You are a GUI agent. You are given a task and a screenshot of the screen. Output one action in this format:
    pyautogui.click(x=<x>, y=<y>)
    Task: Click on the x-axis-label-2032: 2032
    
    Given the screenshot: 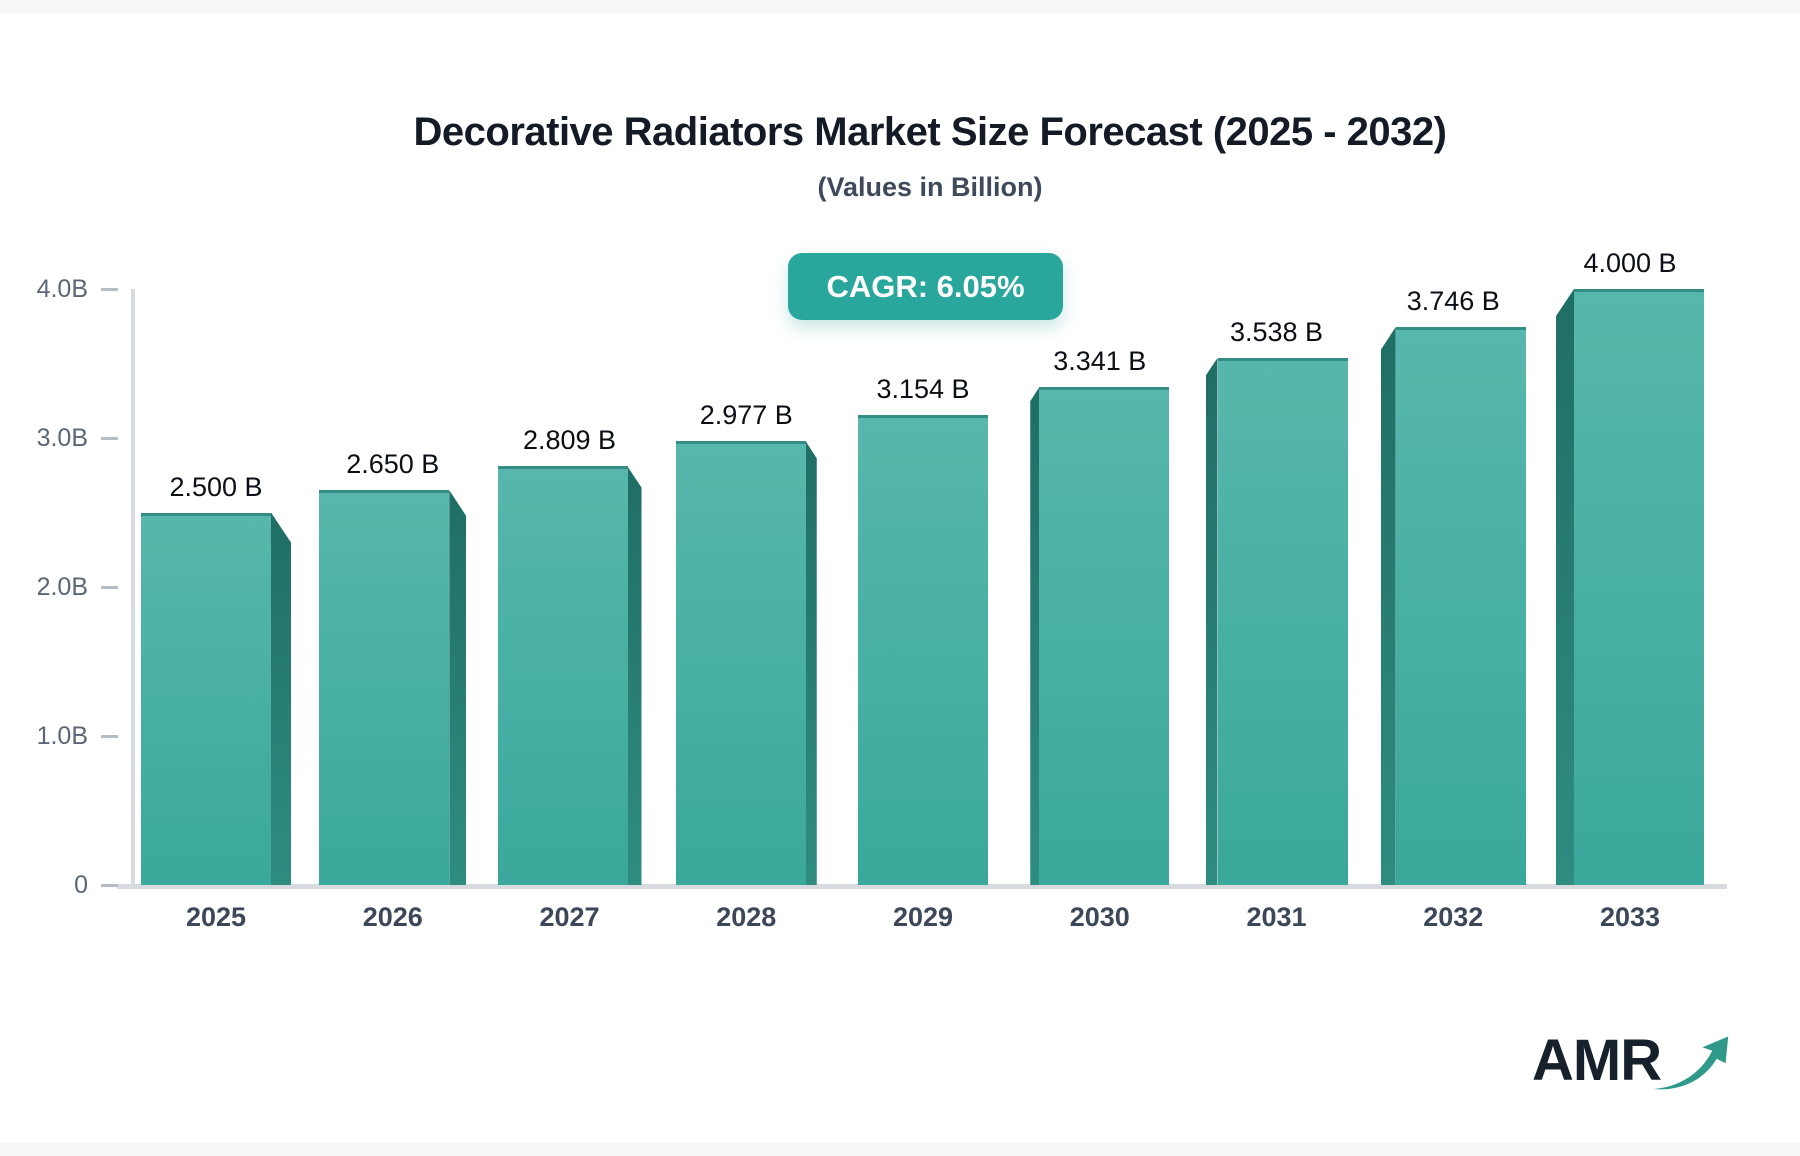 What is the action you would take?
    pyautogui.click(x=1453, y=917)
    